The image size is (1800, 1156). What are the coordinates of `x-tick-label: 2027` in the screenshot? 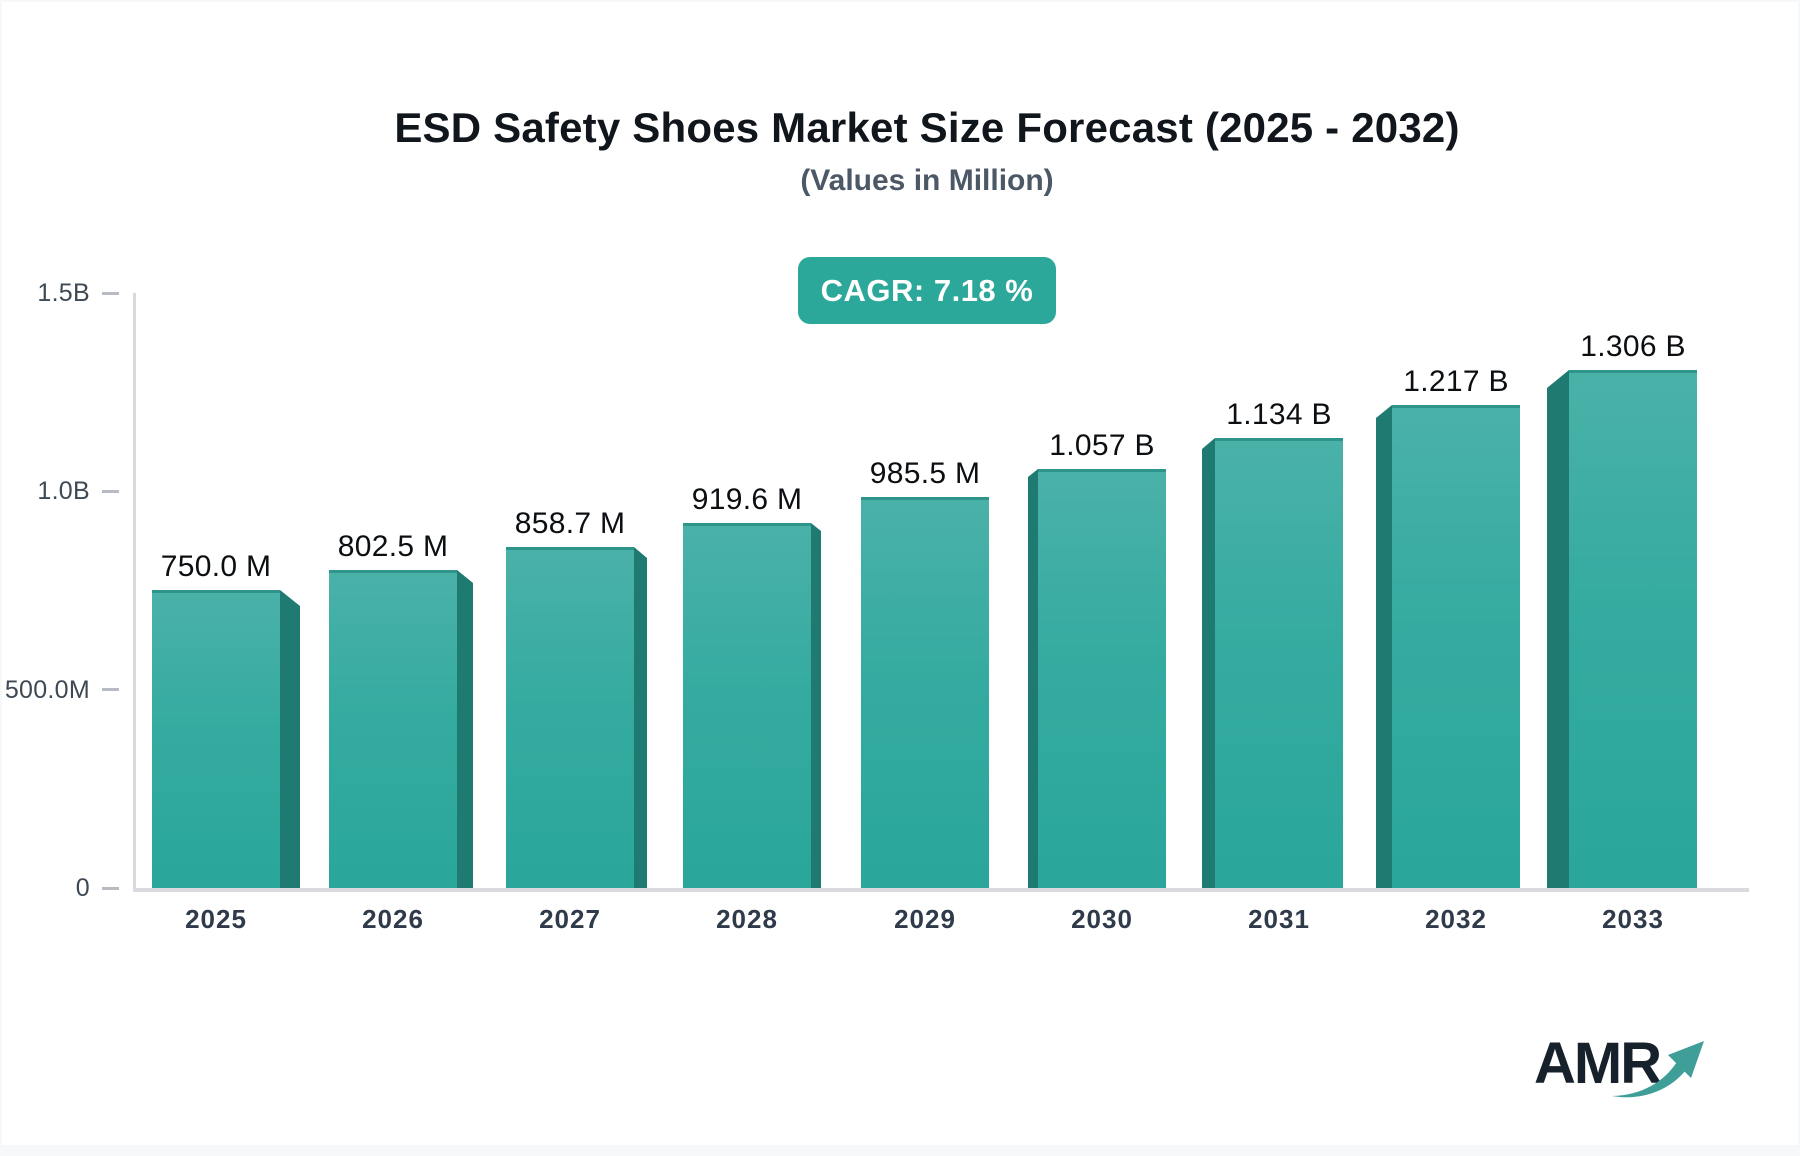 It's located at (570, 919).